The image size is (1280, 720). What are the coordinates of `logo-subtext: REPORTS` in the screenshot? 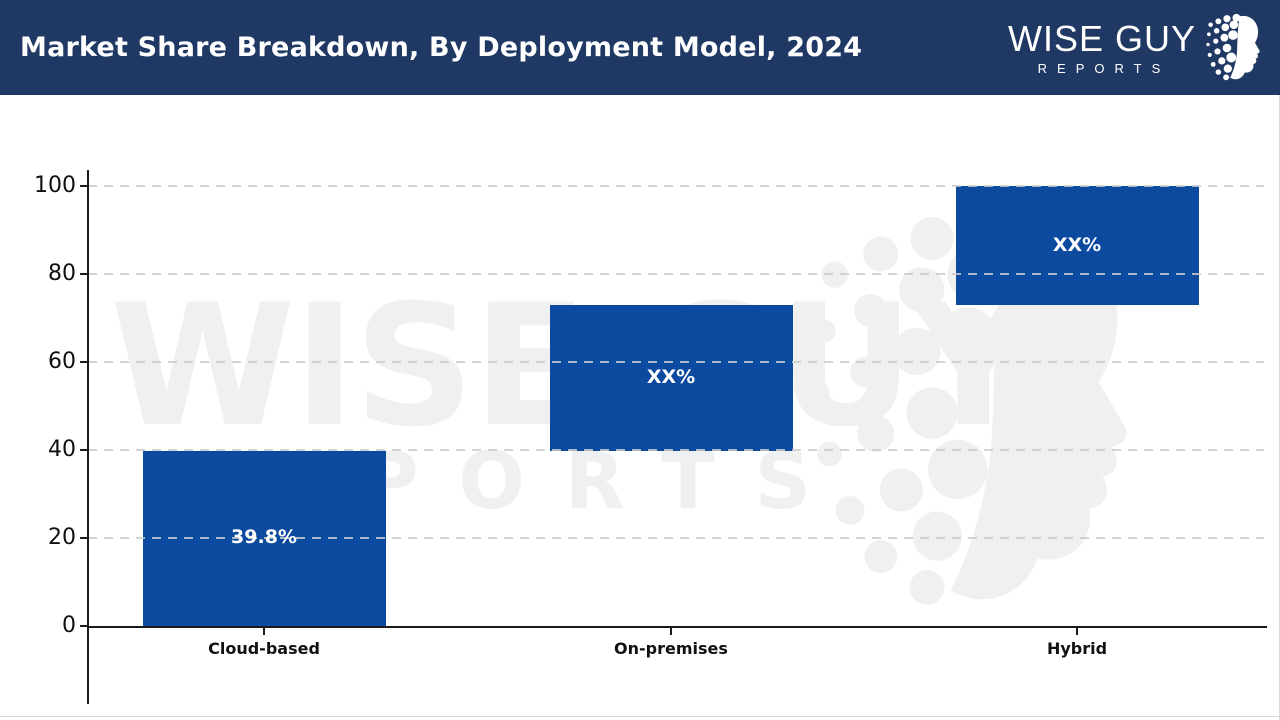 It's located at (1104, 68).